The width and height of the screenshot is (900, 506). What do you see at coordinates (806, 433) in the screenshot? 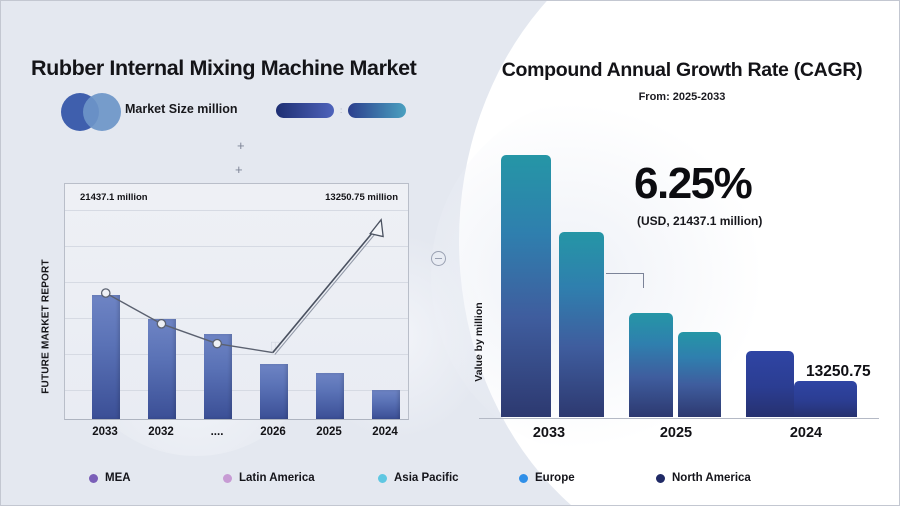
I see `x-label-2024: 2024` at bounding box center [806, 433].